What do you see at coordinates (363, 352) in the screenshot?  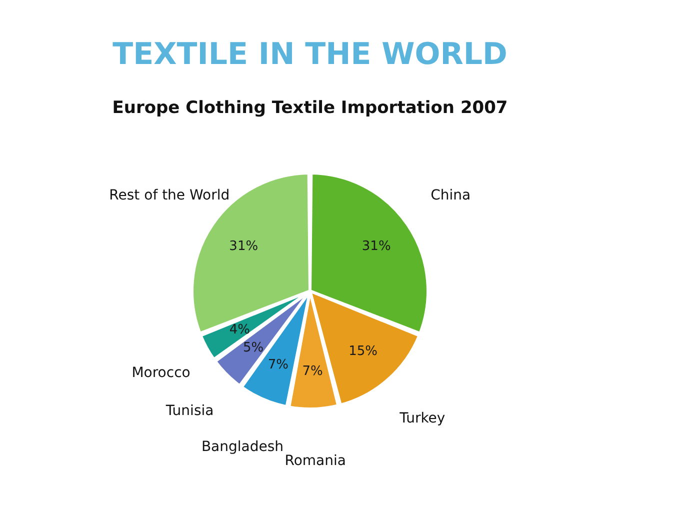 I see `data-label: 15%` at bounding box center [363, 352].